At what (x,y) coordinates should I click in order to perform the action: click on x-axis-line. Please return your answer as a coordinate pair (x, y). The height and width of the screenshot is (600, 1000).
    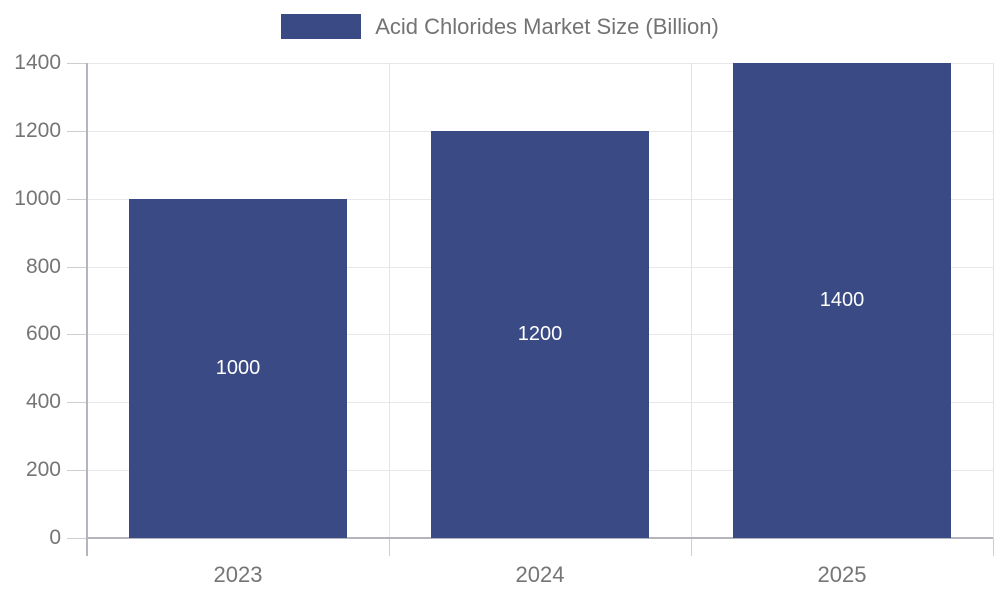
    Looking at the image, I should click on (540, 538).